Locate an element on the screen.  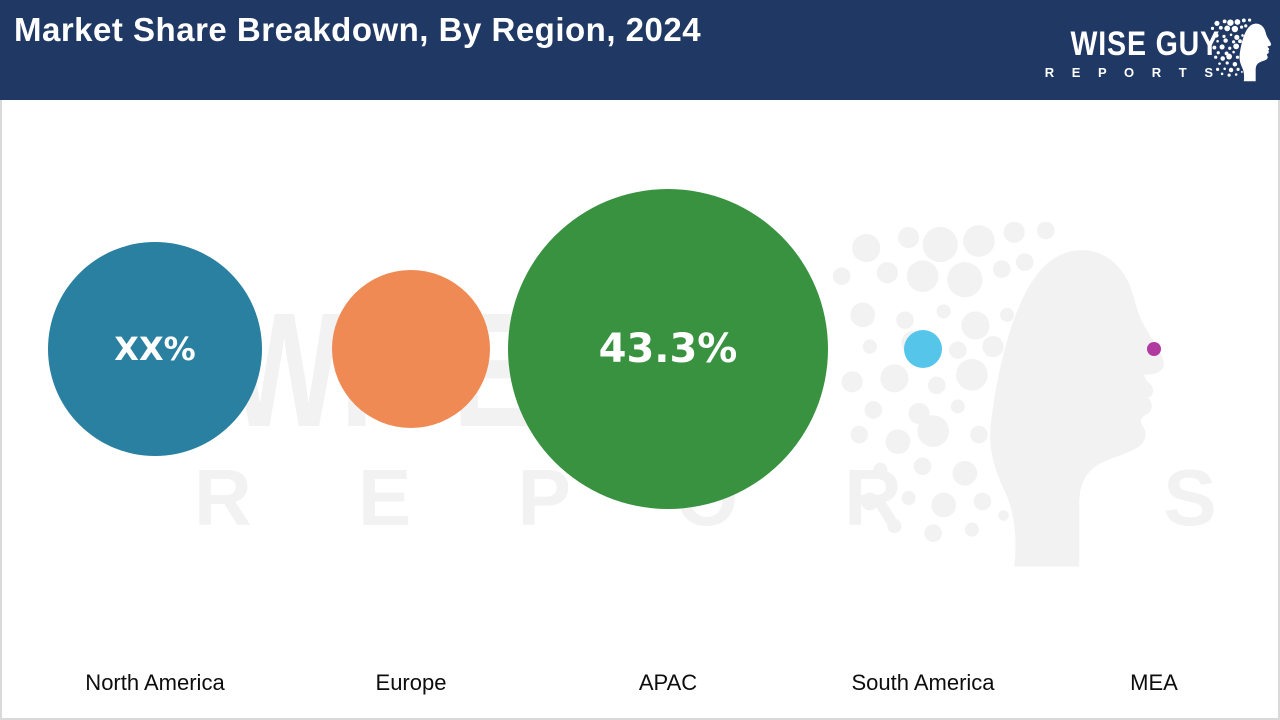
bubble-label-apac: 43.3% is located at coordinates (668, 349).